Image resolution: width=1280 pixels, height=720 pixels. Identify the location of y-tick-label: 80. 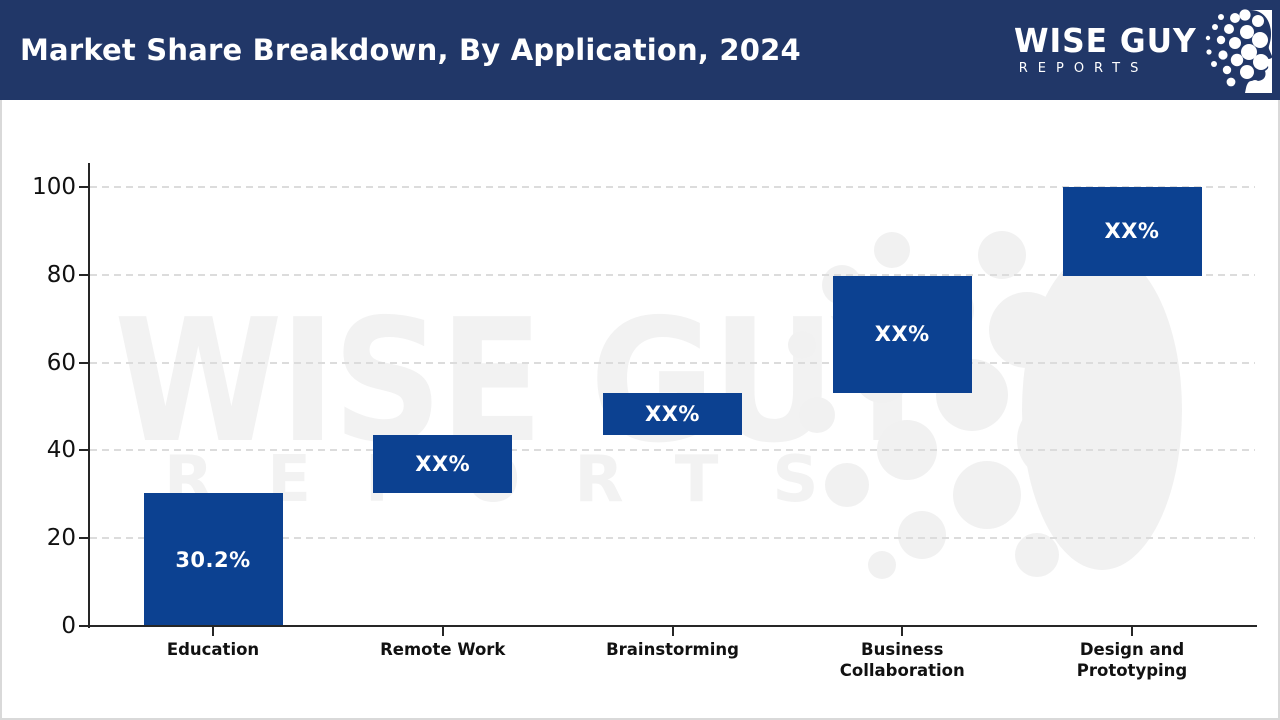
(61, 274).